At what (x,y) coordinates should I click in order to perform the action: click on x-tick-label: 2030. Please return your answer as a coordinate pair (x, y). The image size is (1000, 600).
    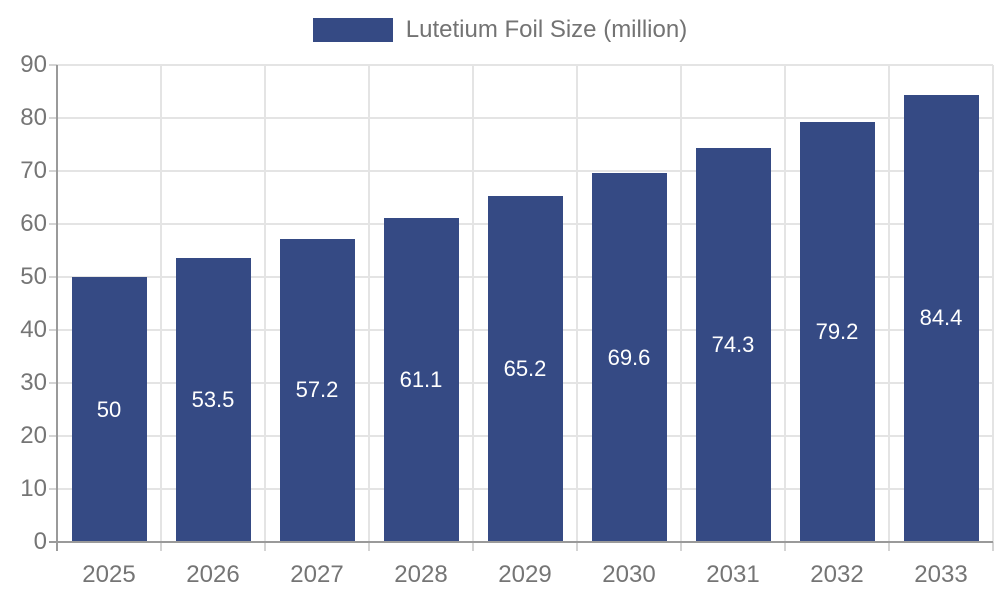
    Looking at the image, I should click on (629, 574).